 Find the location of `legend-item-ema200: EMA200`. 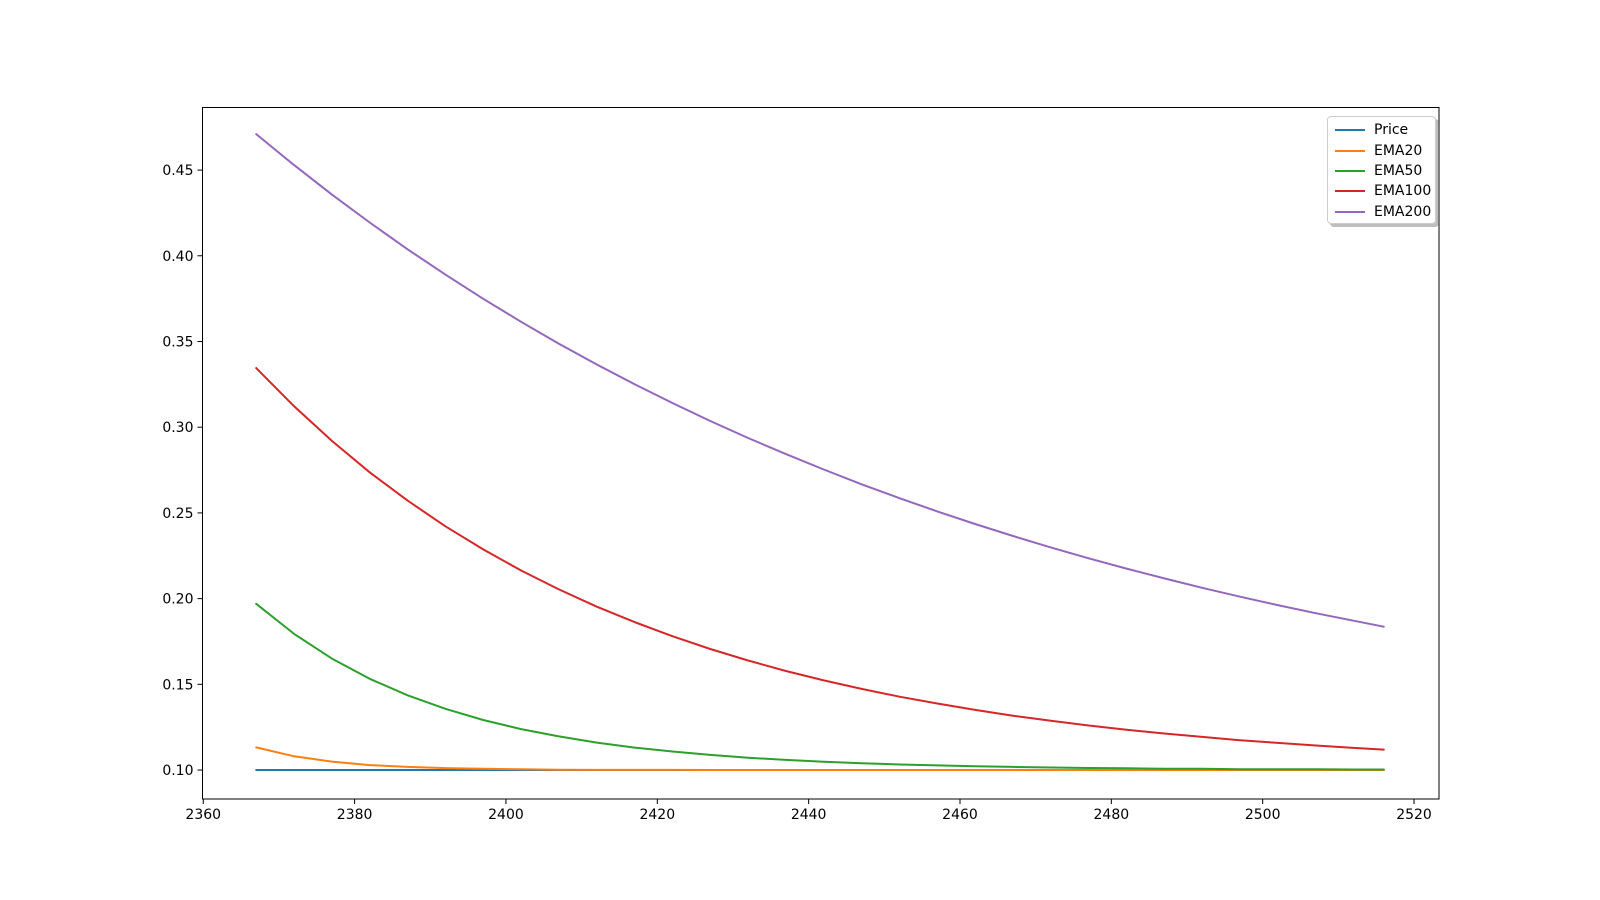

legend-item-ema200: EMA200 is located at coordinates (1385, 212).